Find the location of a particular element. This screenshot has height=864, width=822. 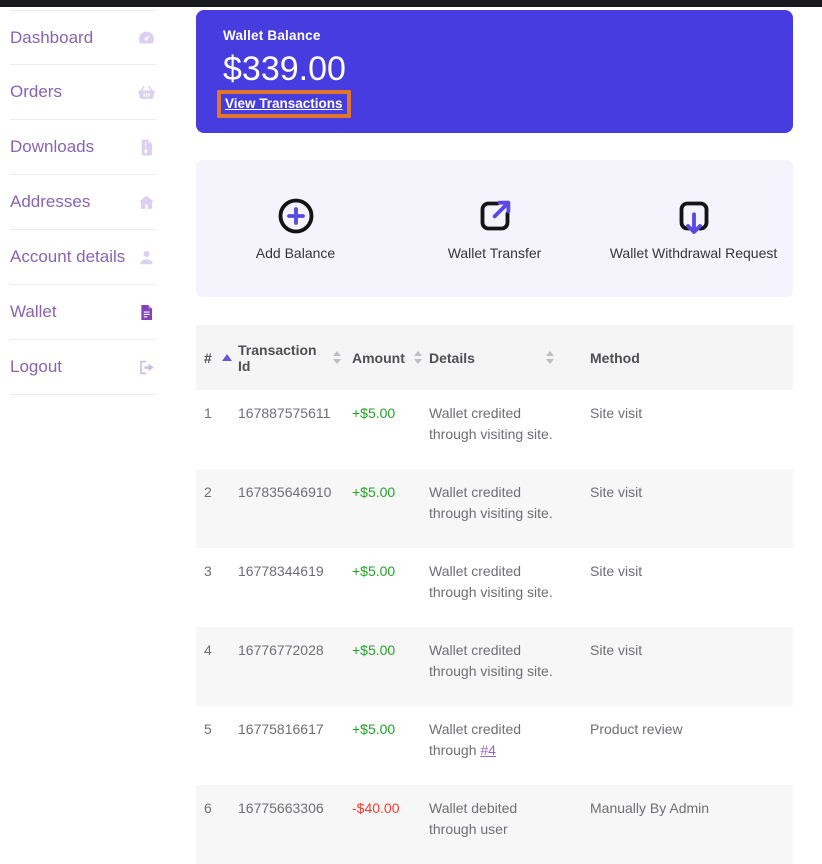

action-label: Wallet Transfer is located at coordinates (494, 253).